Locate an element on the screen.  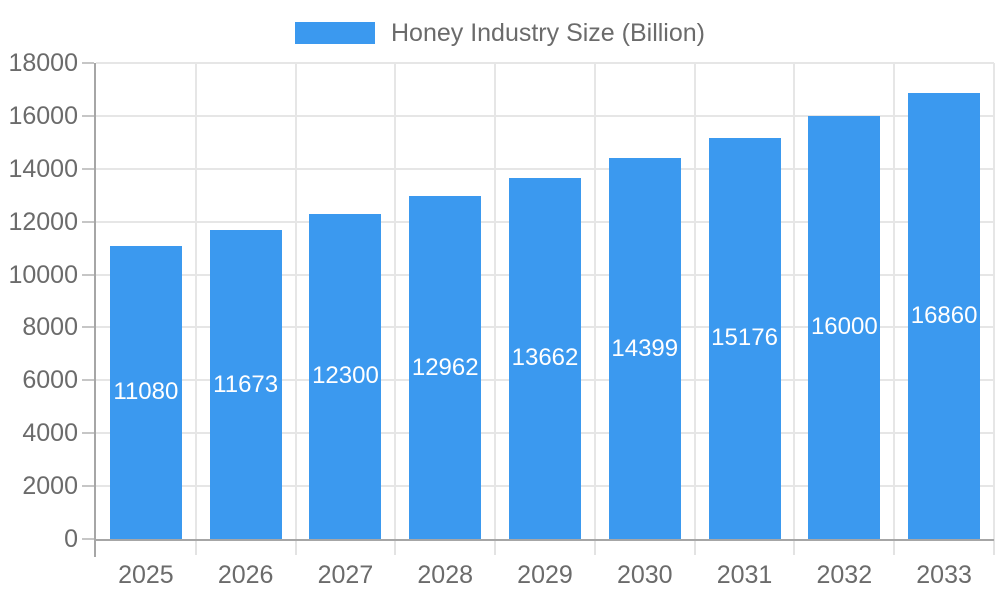
x-axis-label: 2027 is located at coordinates (345, 575).